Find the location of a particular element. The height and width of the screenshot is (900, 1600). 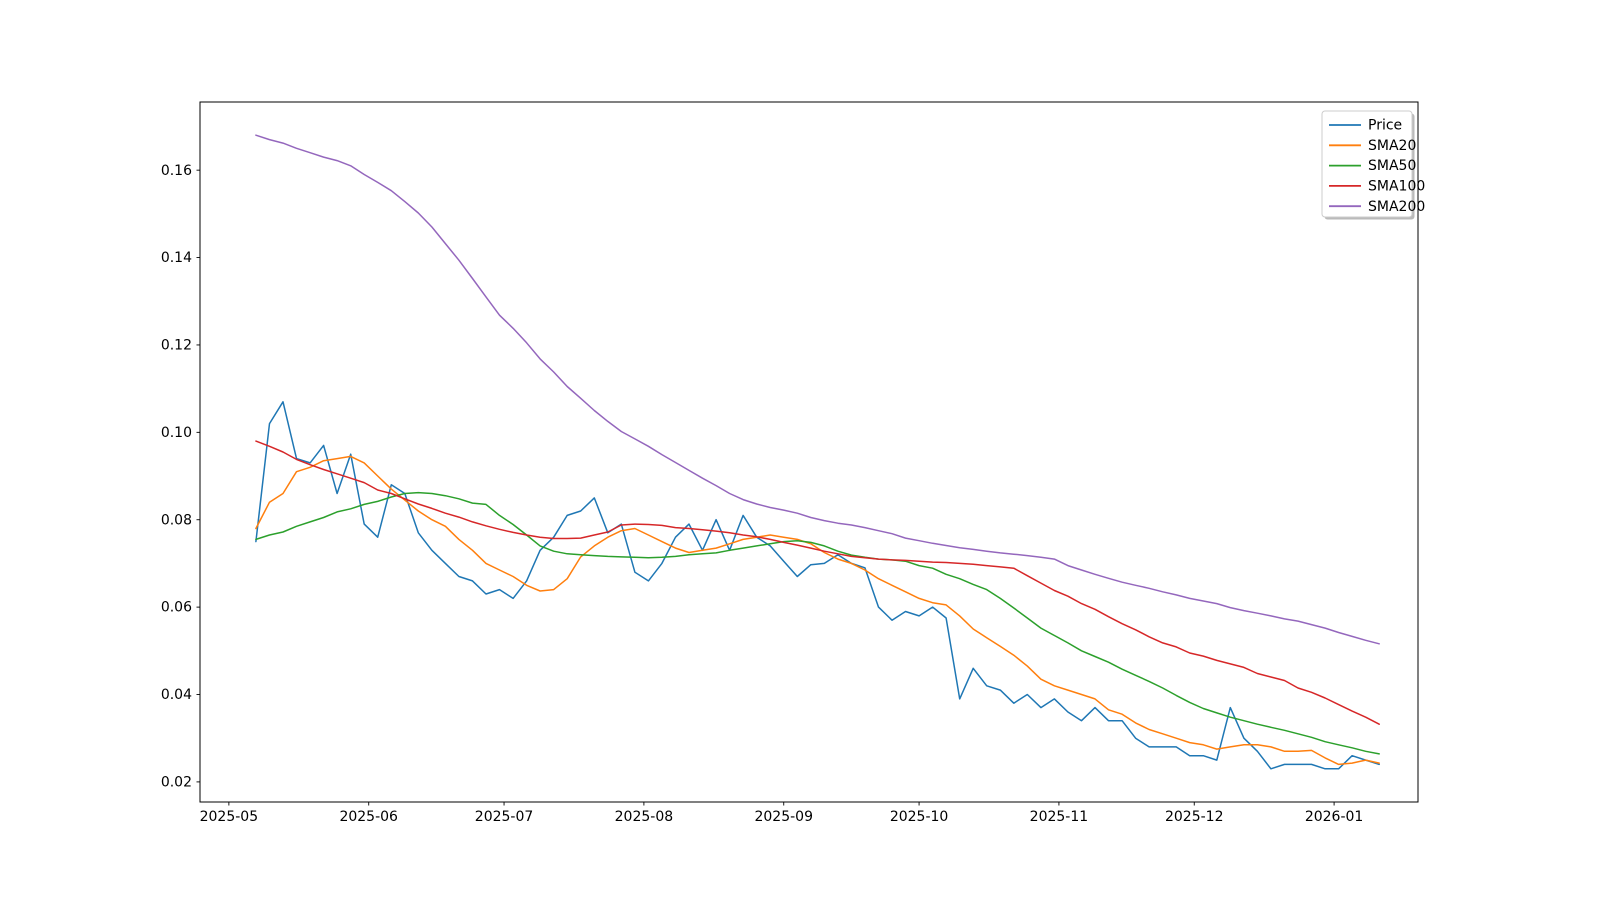

y-tick-label: 0.02 is located at coordinates (176, 783).